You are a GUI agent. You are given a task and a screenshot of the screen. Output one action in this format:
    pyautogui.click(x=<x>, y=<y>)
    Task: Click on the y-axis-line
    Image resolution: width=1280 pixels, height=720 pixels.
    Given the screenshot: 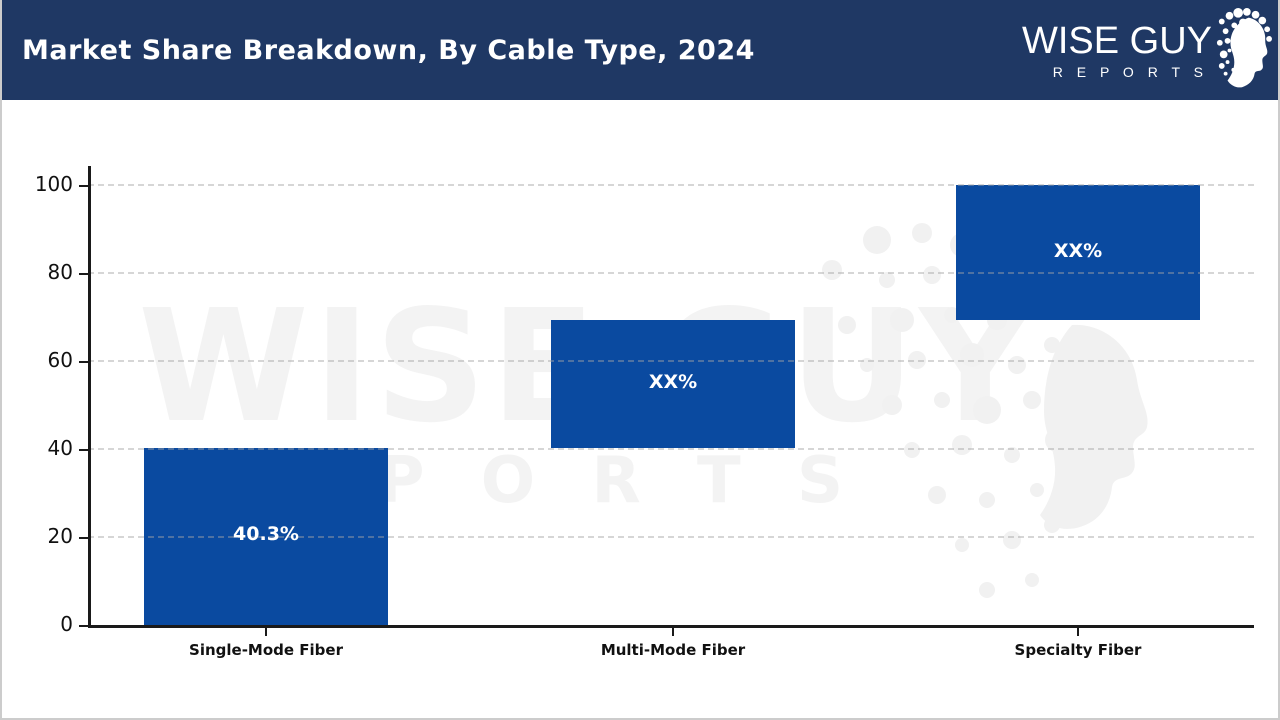 What is the action you would take?
    pyautogui.click(x=89, y=397)
    